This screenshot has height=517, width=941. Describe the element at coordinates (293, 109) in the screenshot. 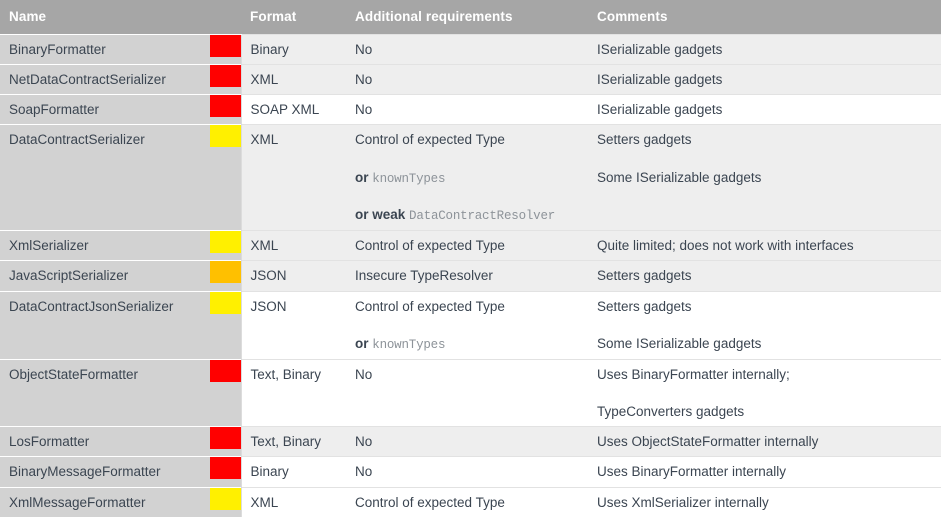

I see `cell-format: SOAP XML` at that location.